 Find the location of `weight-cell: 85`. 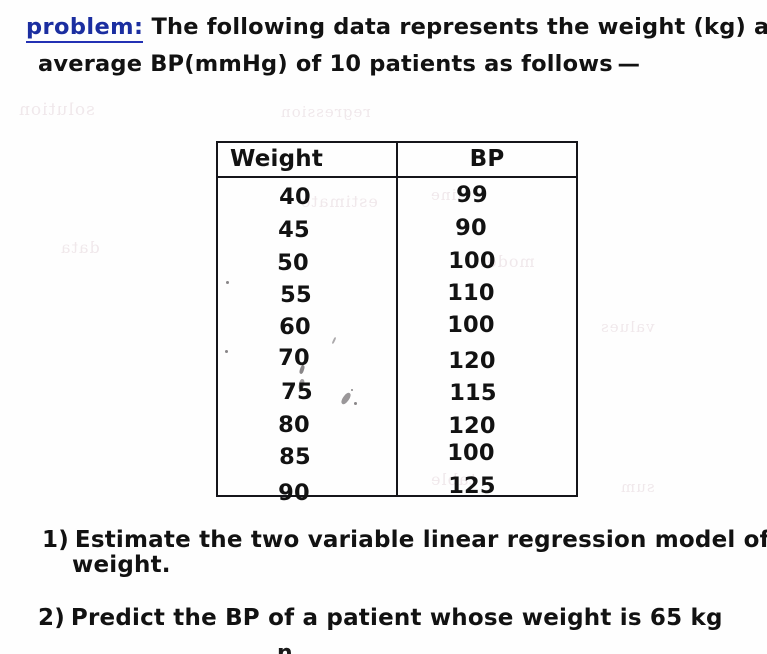

weight-cell: 85 is located at coordinates (295, 457).